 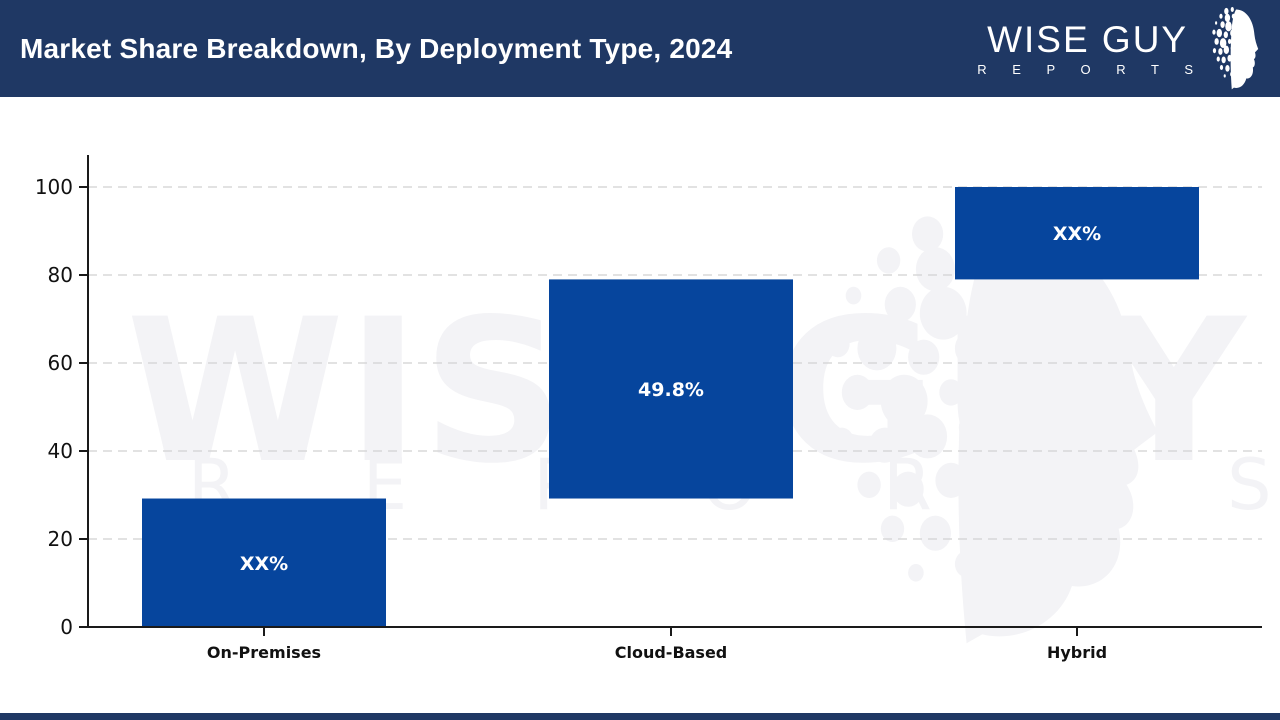 I want to click on y-tick-label: 100, so click(x=54, y=187).